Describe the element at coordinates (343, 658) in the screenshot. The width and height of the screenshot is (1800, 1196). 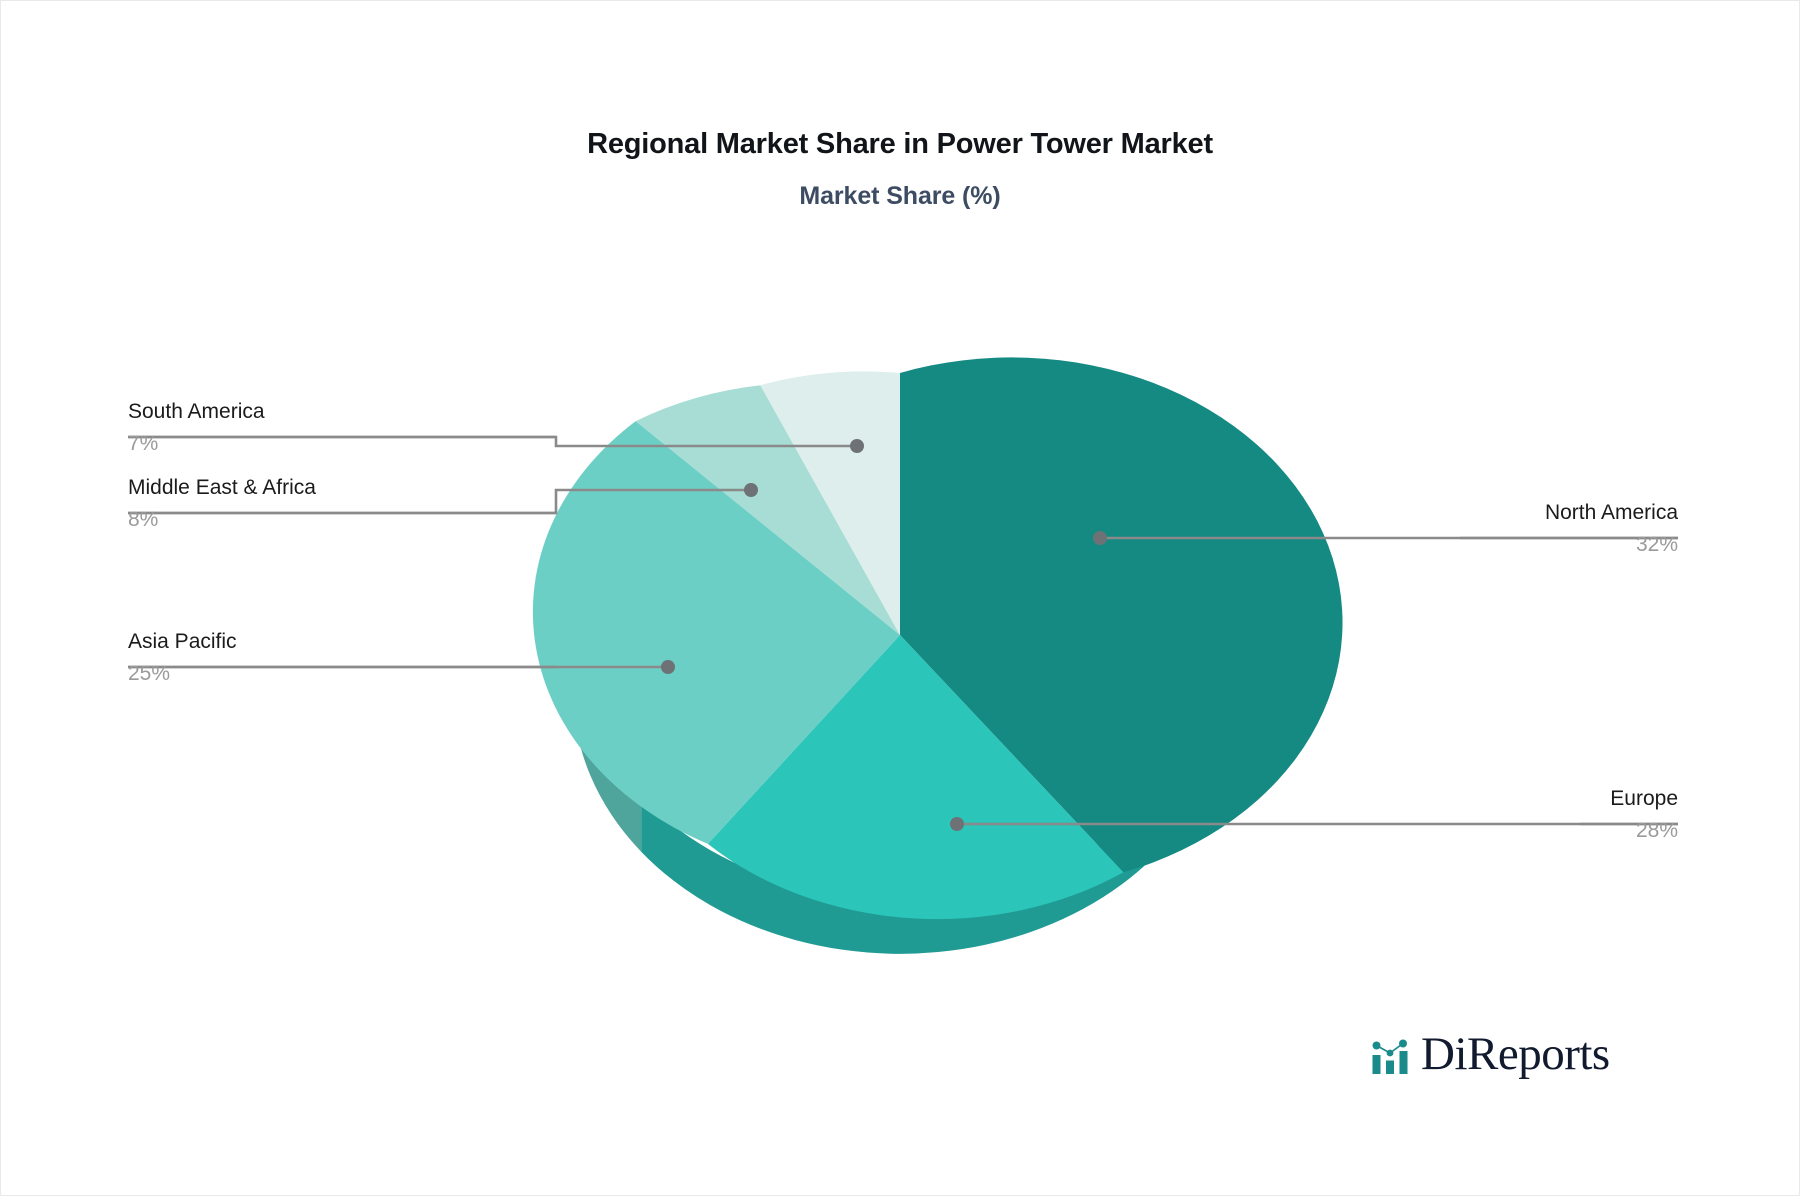
I see `label-asia-pacific: Asia Pacific 25%` at that location.